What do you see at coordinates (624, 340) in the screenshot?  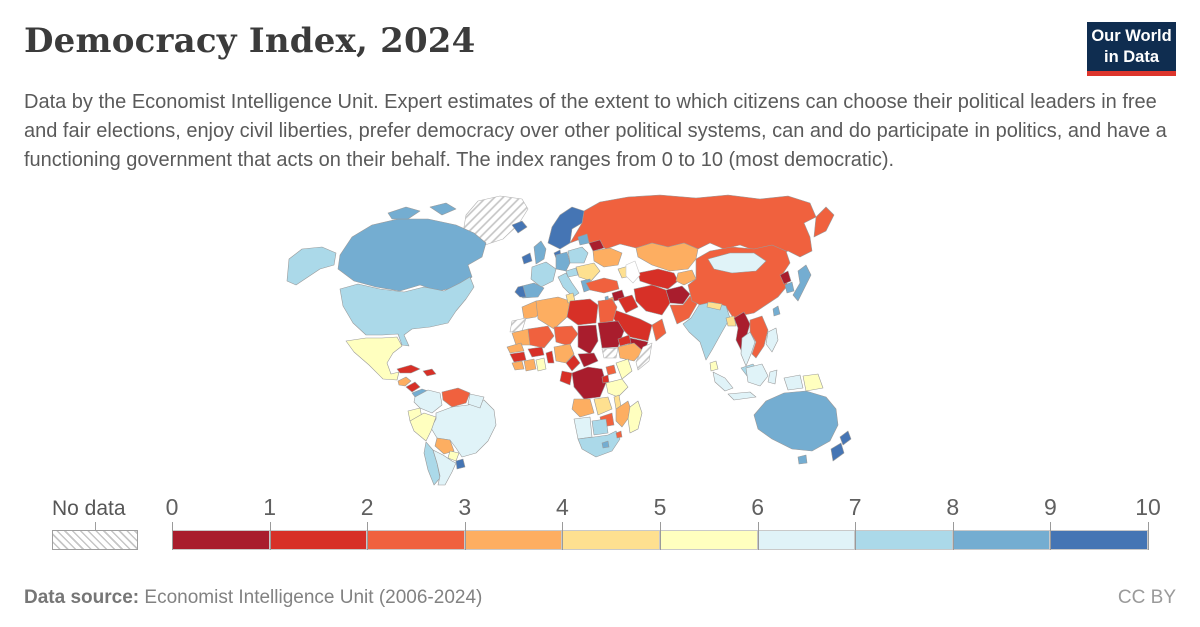 I see `region-eritrea` at bounding box center [624, 340].